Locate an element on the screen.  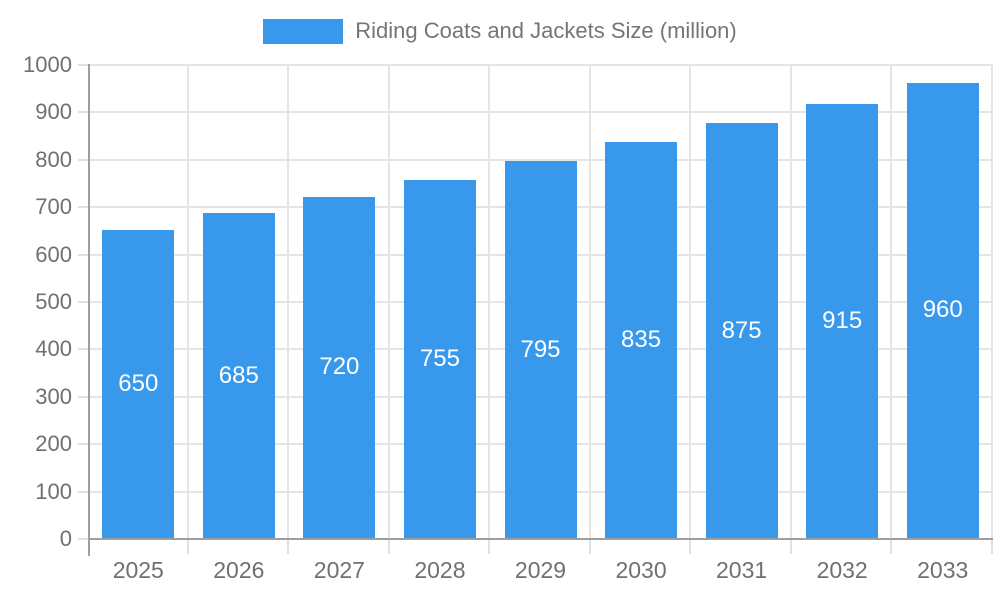
bar-value-label: 835 is located at coordinates (641, 340).